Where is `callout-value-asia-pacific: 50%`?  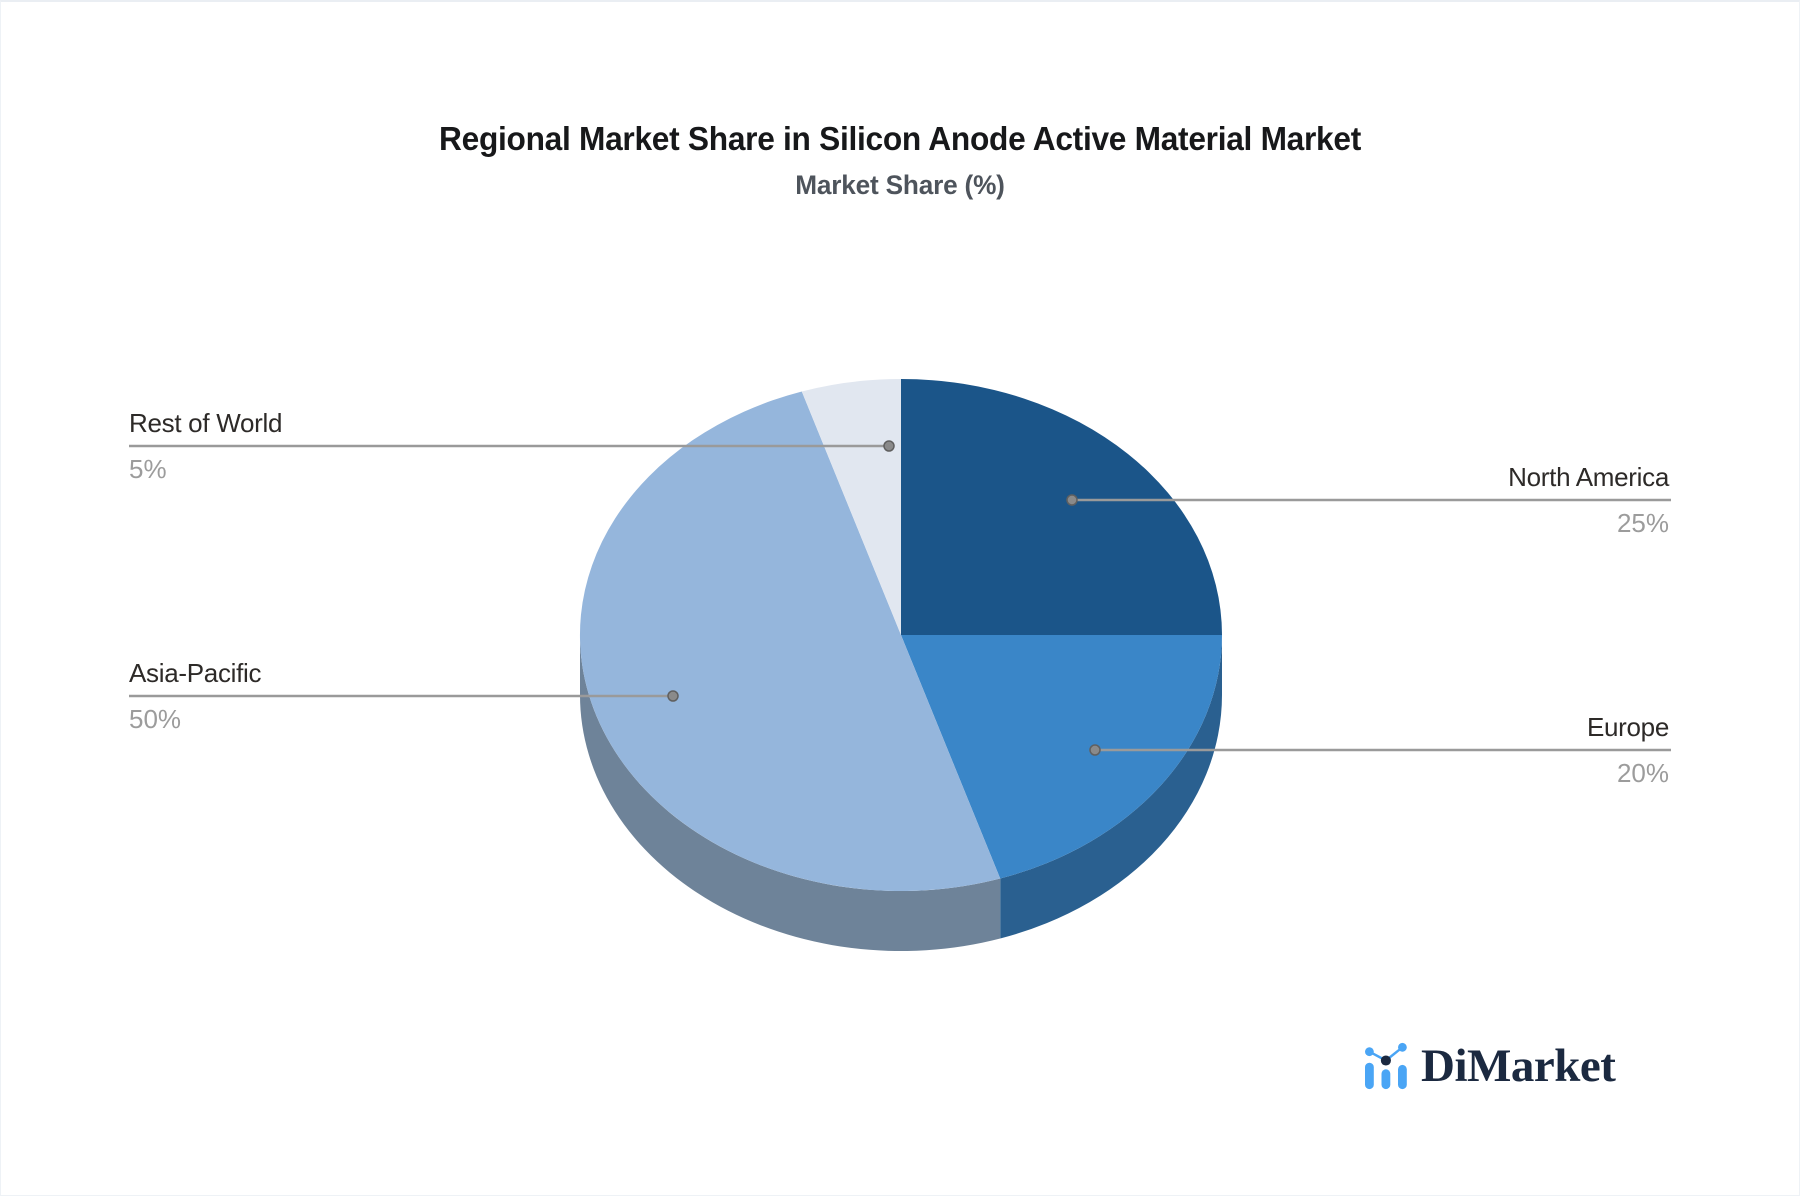
callout-value-asia-pacific: 50% is located at coordinates (155, 719).